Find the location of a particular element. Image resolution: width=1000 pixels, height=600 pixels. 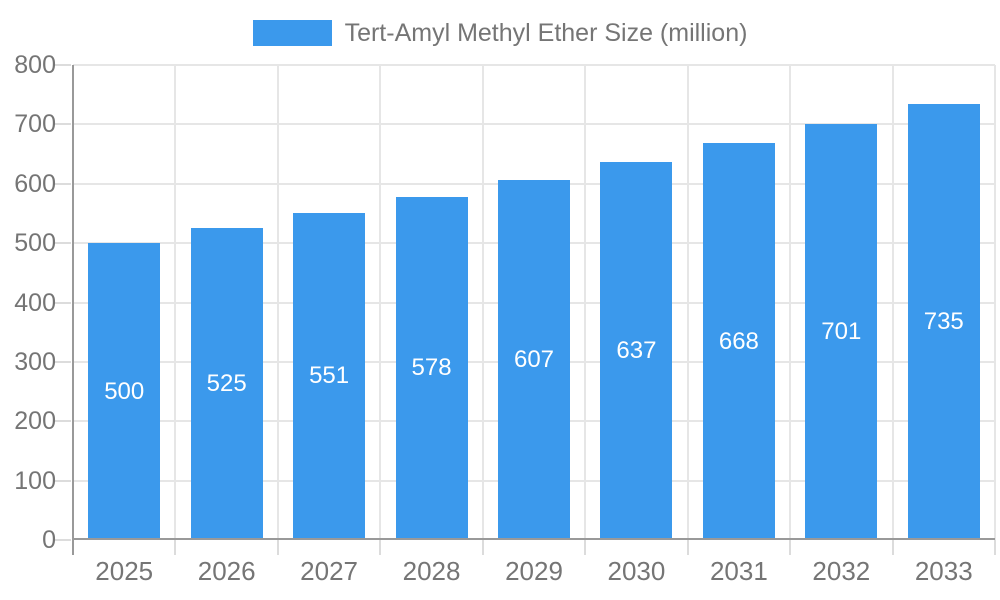

bar-value-label-2030: 637 is located at coordinates (636, 350).